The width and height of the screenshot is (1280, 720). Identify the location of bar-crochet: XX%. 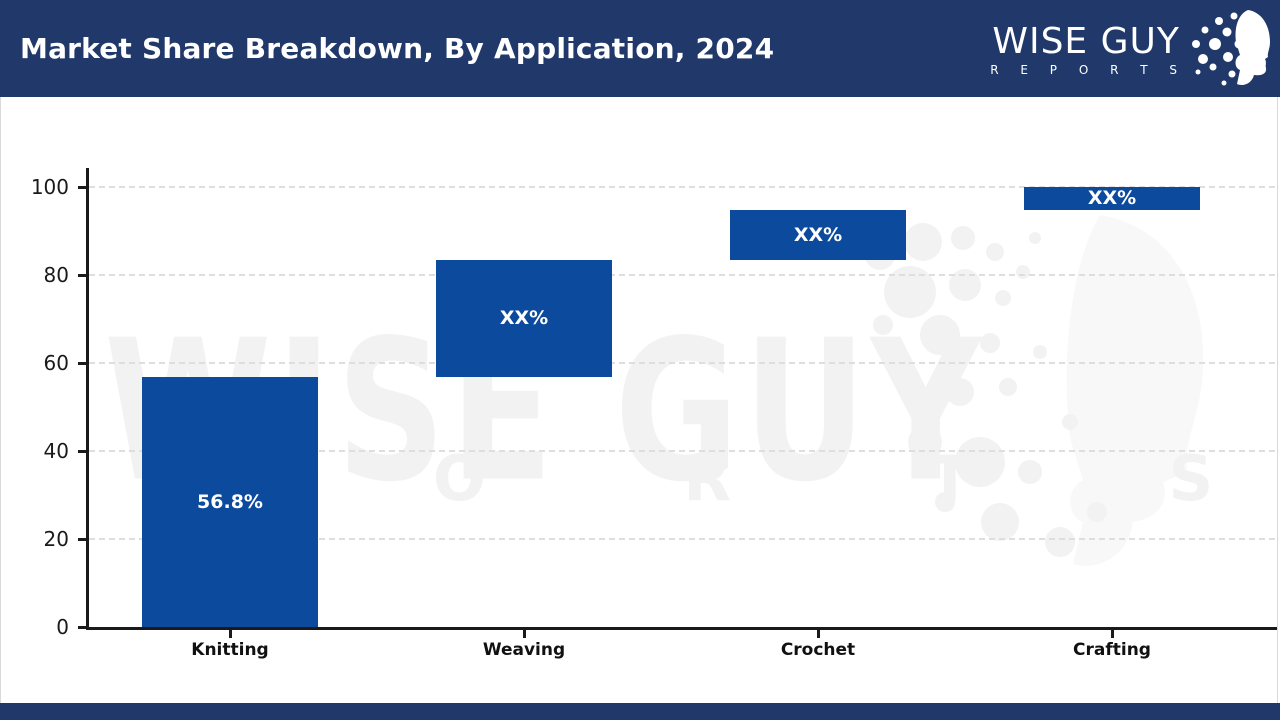
(818, 235).